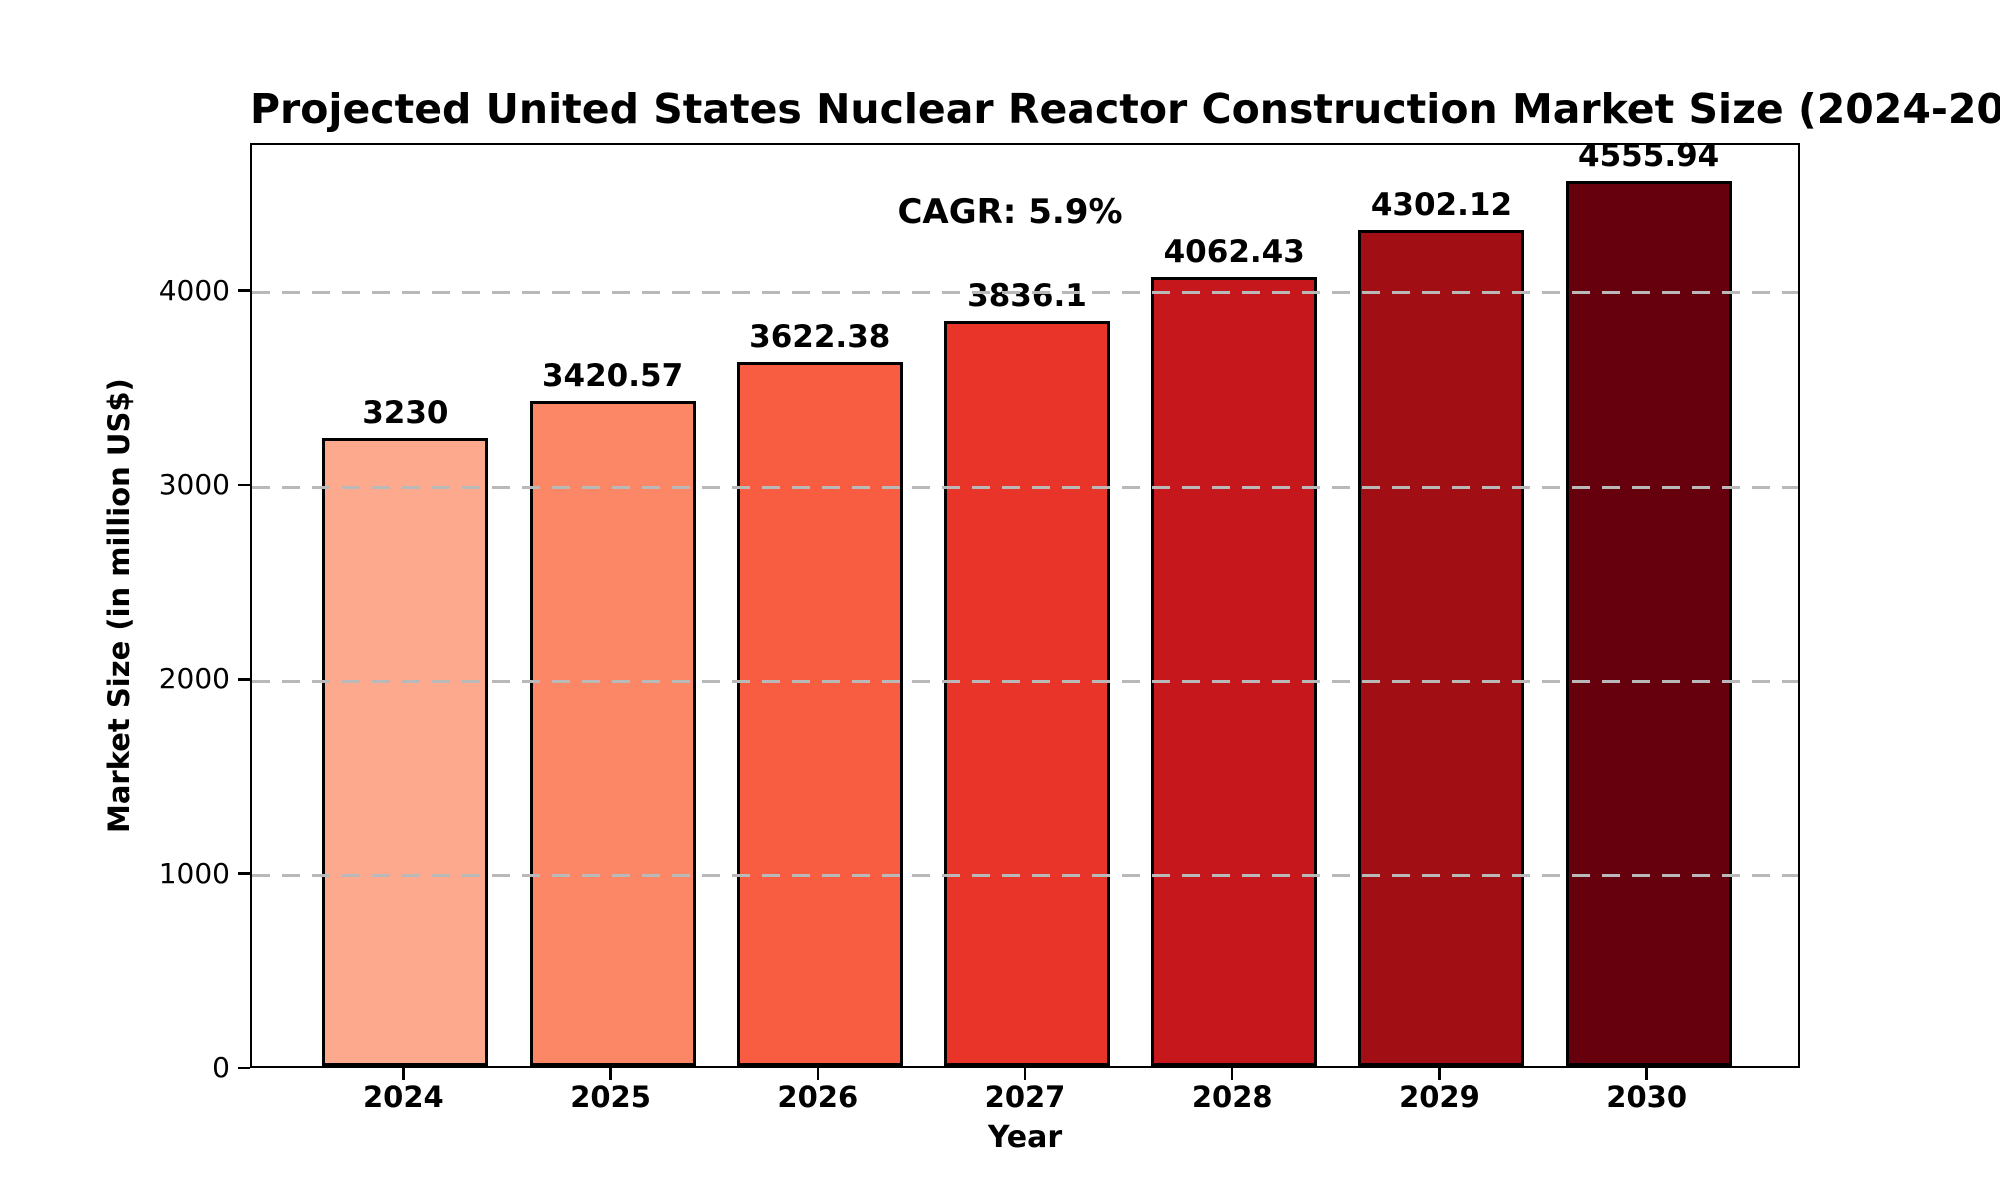 The height and width of the screenshot is (1200, 2000). I want to click on y-tick-label-4000: 4000, so click(194, 290).